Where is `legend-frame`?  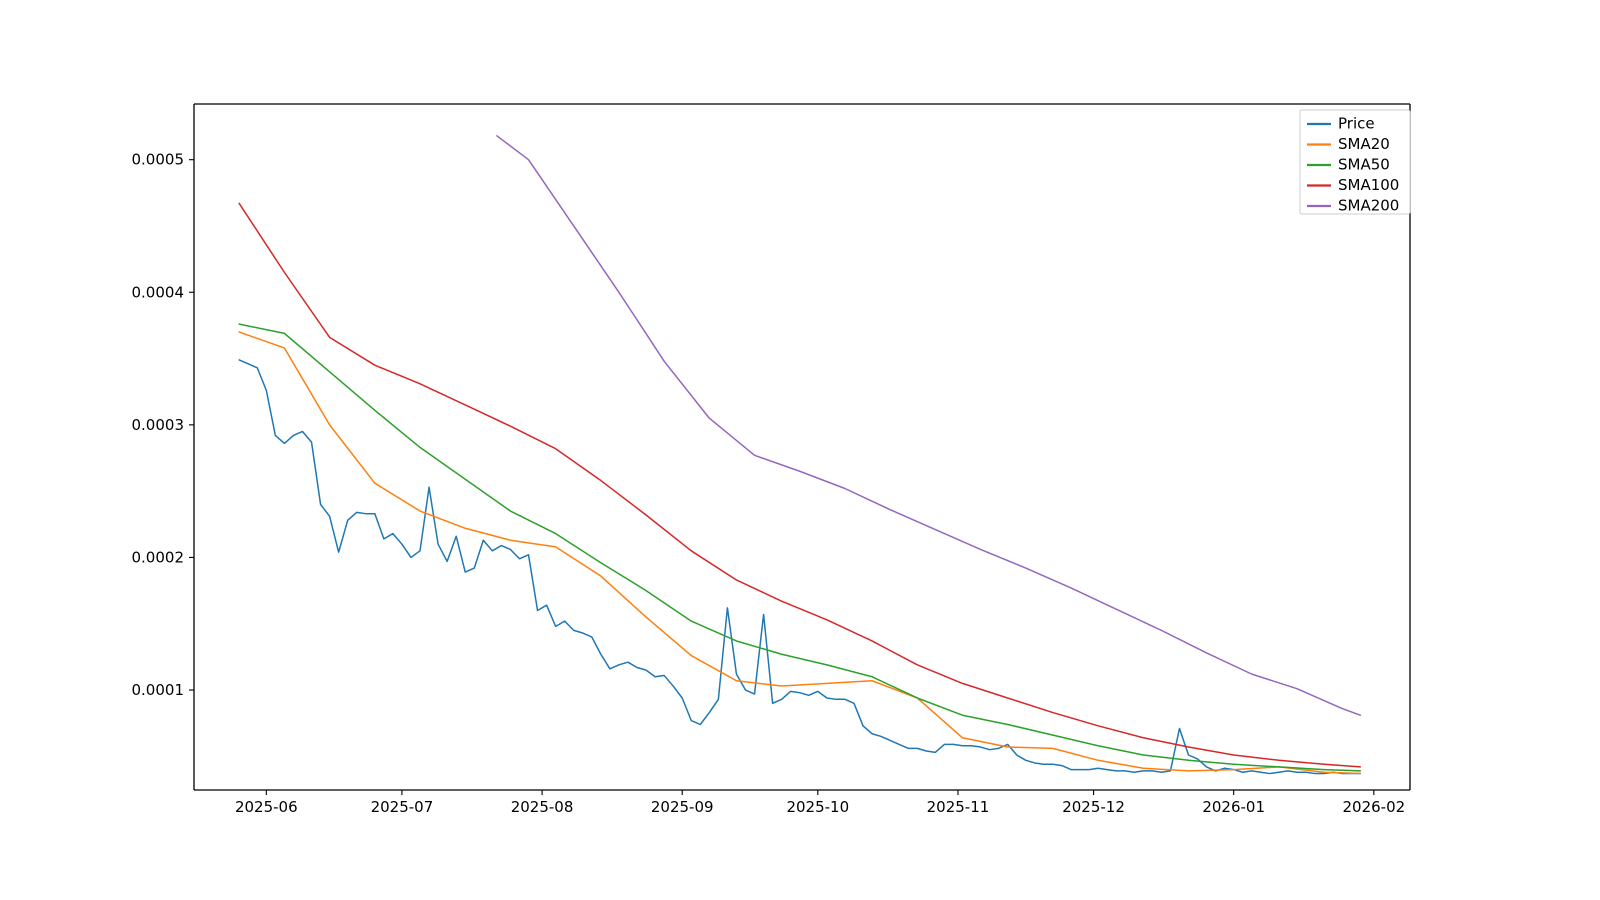 legend-frame is located at coordinates (1355, 162).